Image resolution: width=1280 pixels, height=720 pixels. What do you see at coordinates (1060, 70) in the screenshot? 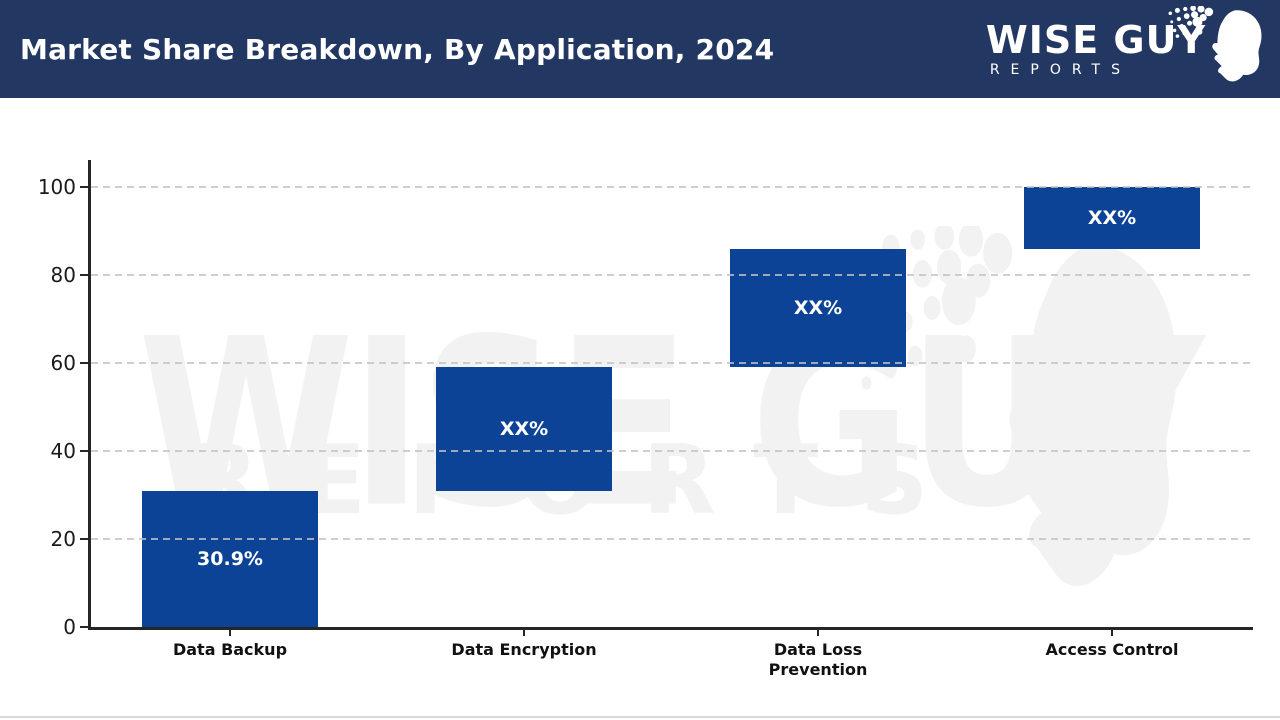
I see `logo-subtitle: REPORTS` at bounding box center [1060, 70].